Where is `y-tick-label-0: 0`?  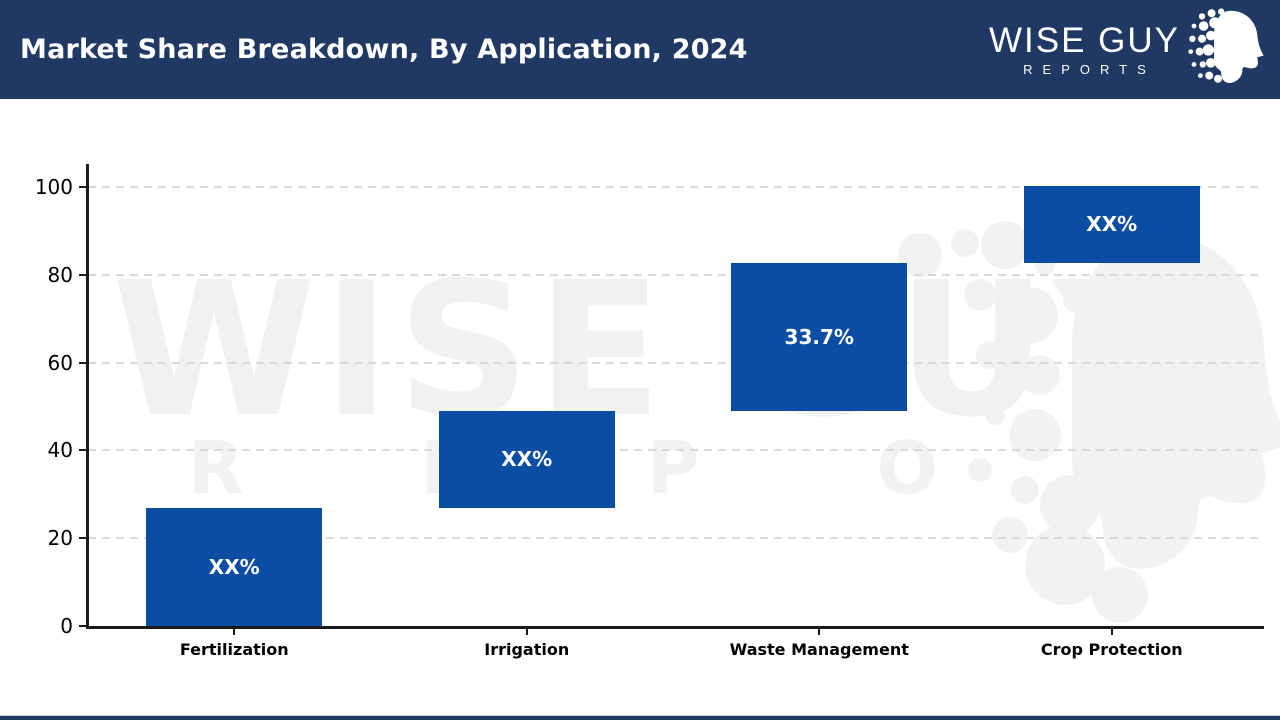
y-tick-label-0: 0 is located at coordinates (66, 626).